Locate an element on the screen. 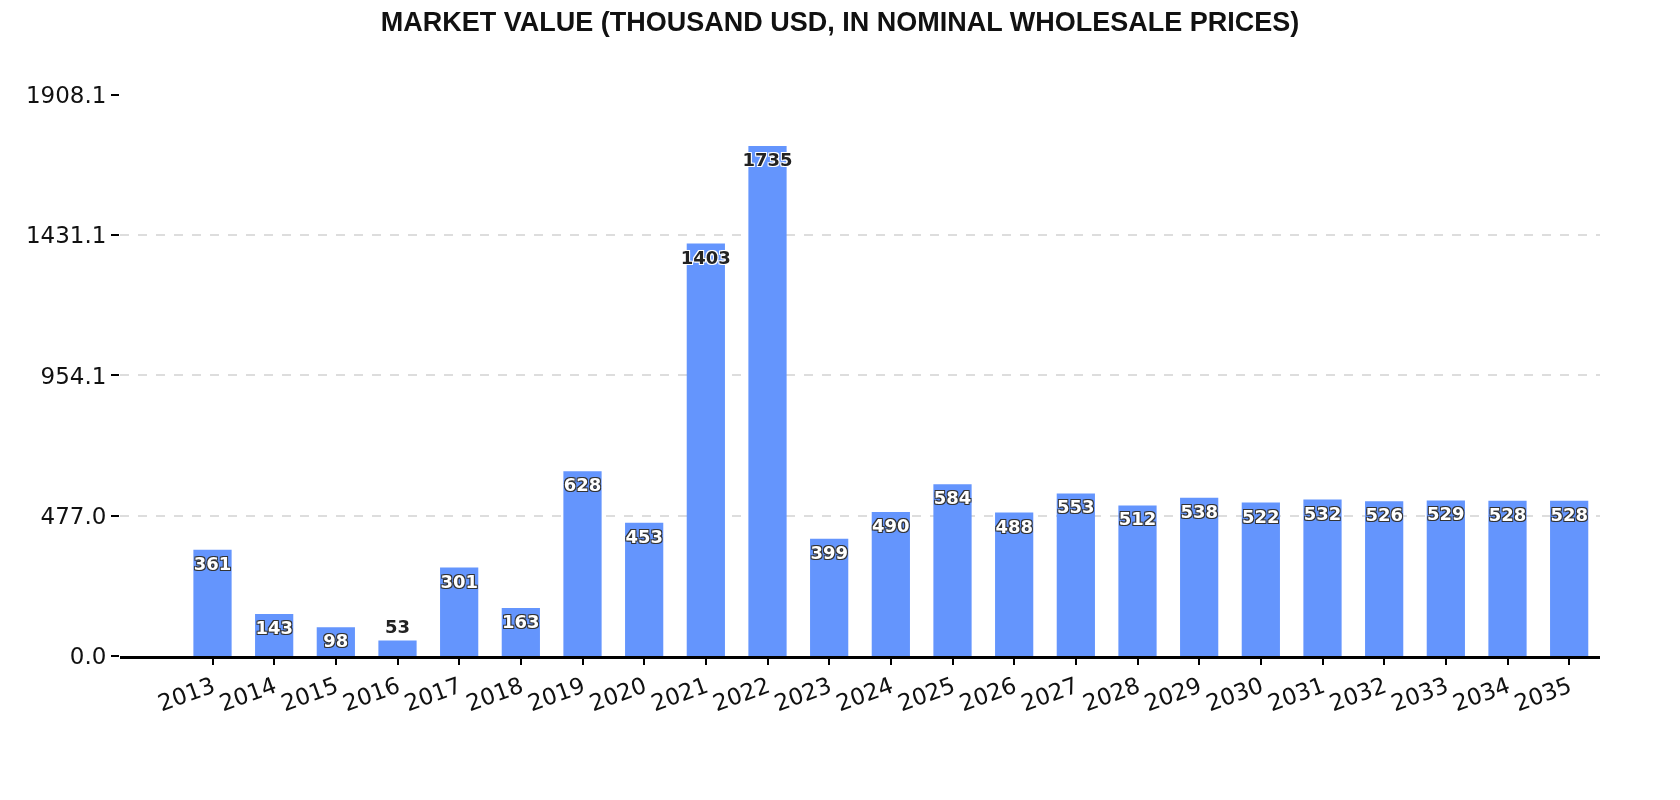  chart-title: MARKET VALUE (THOUSAND USD, IN NOMINAL WHOLESALE PRICES) is located at coordinates (840, 21).